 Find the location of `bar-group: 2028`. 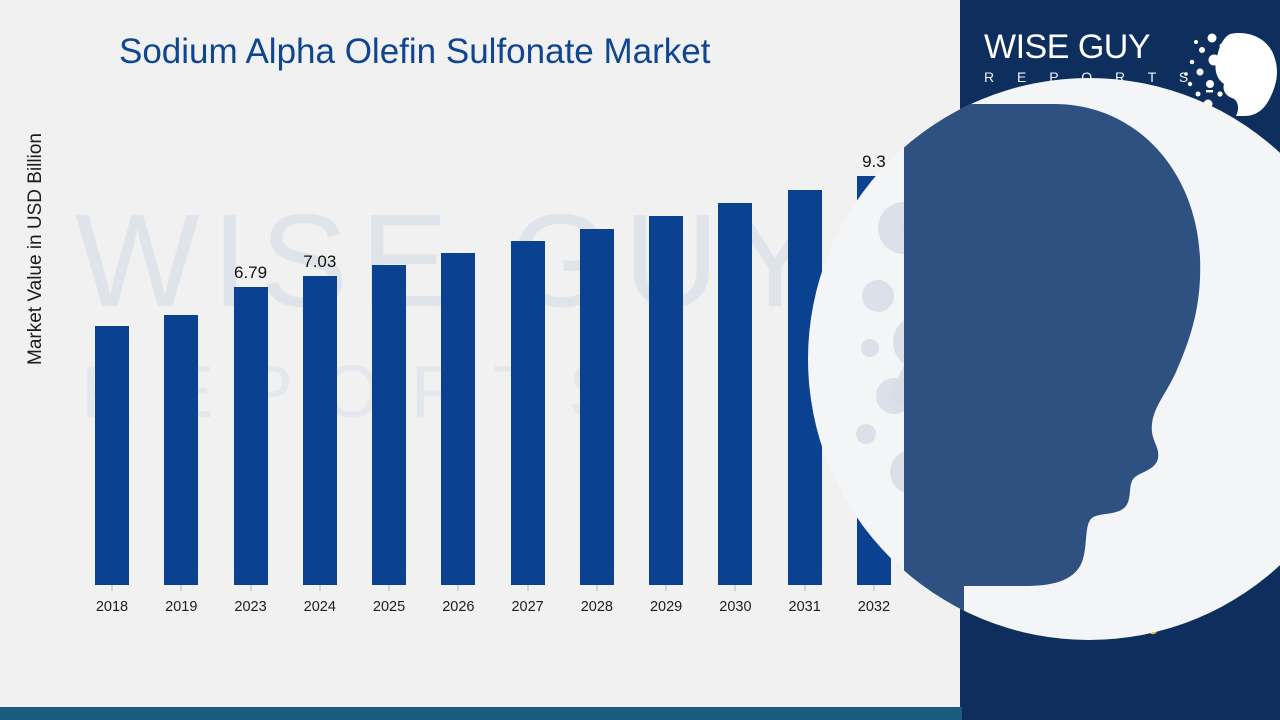

bar-group: 2028 is located at coordinates (597, 382).